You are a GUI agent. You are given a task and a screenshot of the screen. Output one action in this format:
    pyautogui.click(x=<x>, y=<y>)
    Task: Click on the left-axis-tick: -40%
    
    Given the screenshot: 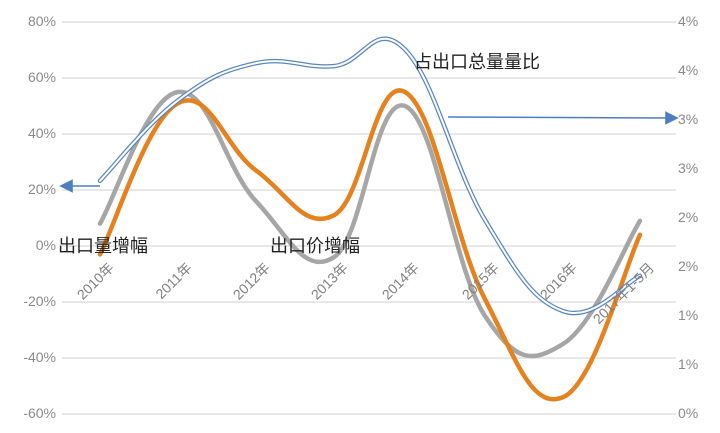 What is the action you would take?
    pyautogui.click(x=39, y=357)
    